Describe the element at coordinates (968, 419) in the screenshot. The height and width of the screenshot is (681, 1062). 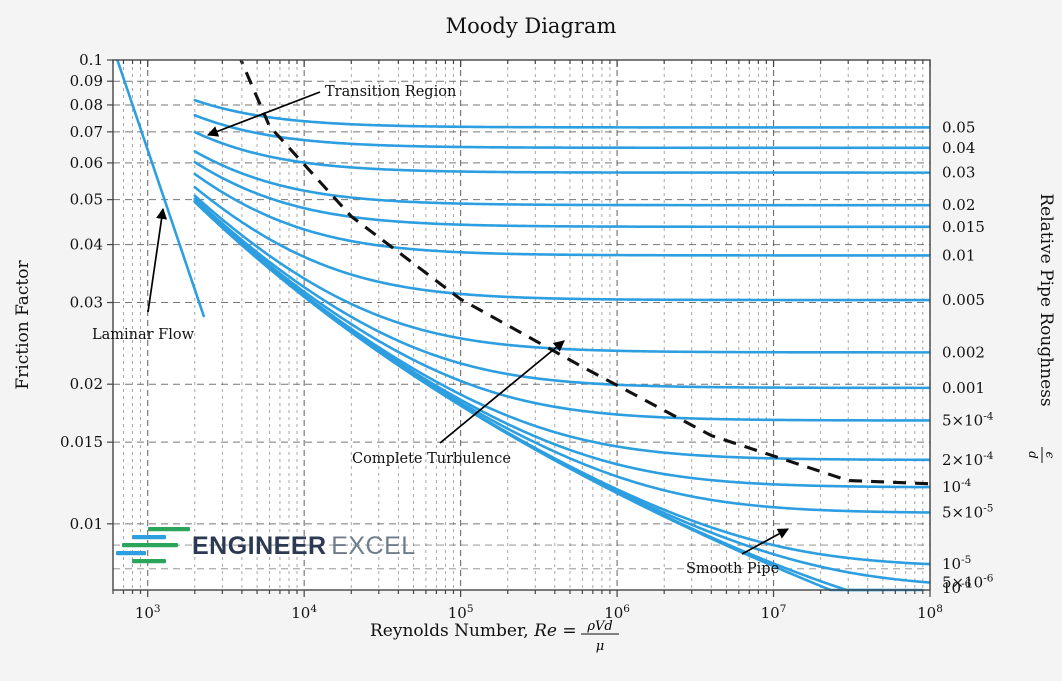
I see `right-axis-label: 5×10-4` at that location.